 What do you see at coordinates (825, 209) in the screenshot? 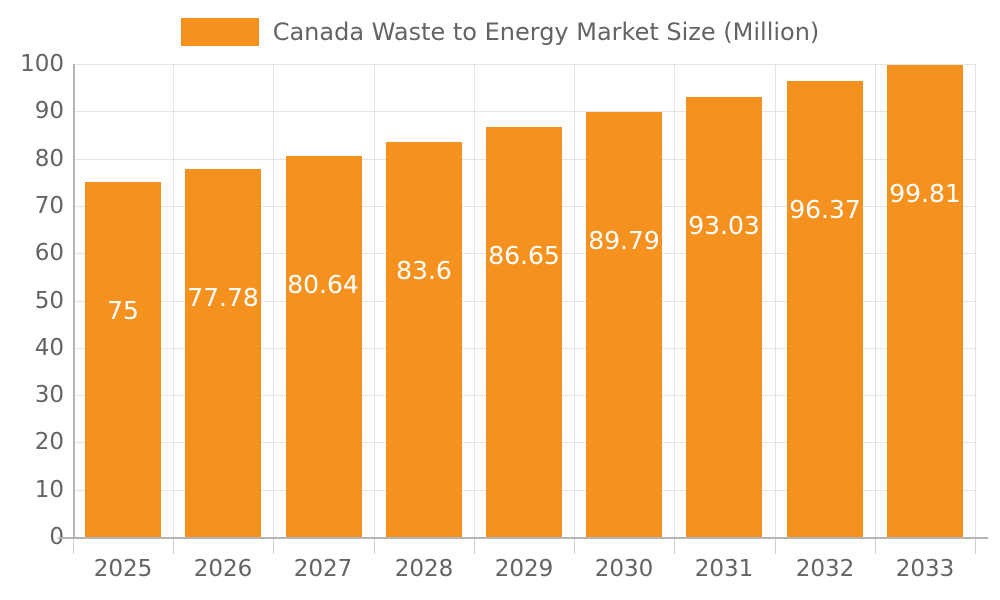
I see `bar-value-label: 96.37` at bounding box center [825, 209].